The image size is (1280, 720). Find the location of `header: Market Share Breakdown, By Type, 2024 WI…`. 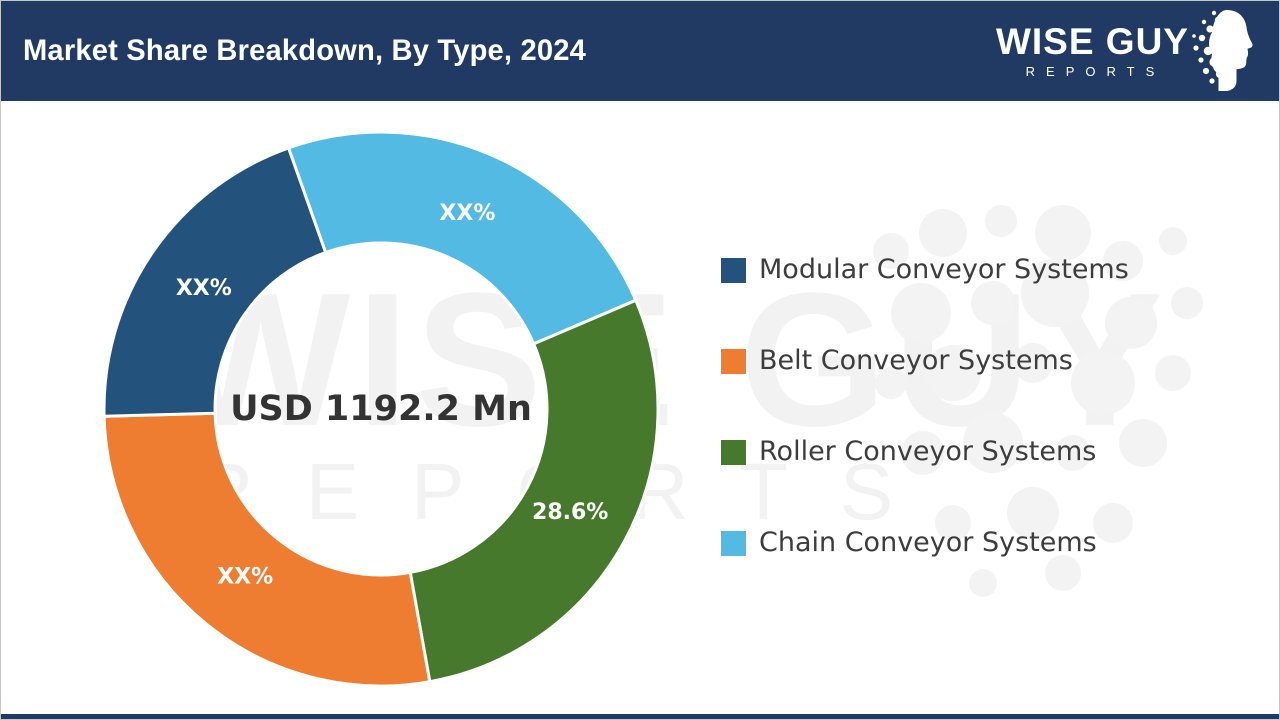

header: Market Share Breakdown, By Type, 2024 WI… is located at coordinates (640, 51).